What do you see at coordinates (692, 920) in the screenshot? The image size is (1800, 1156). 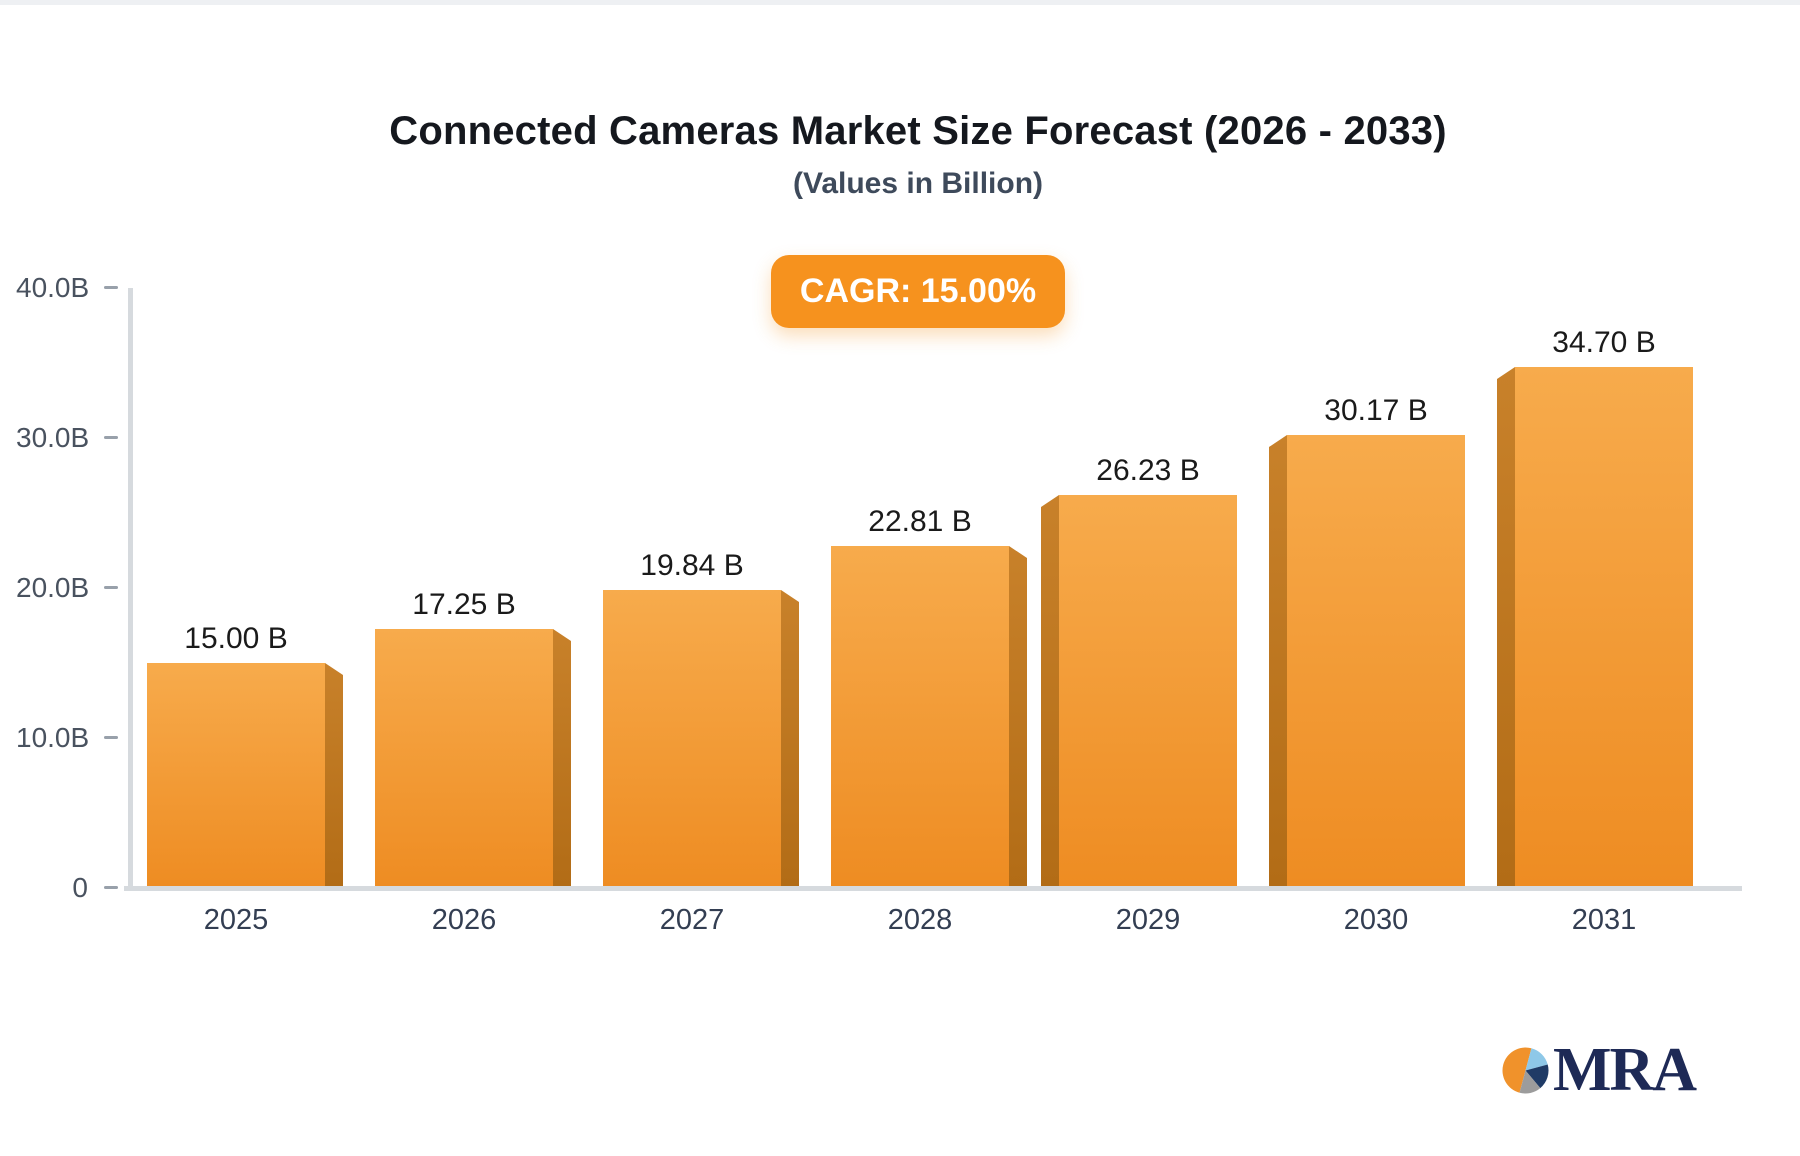 I see `x-category-label: 2027` at bounding box center [692, 920].